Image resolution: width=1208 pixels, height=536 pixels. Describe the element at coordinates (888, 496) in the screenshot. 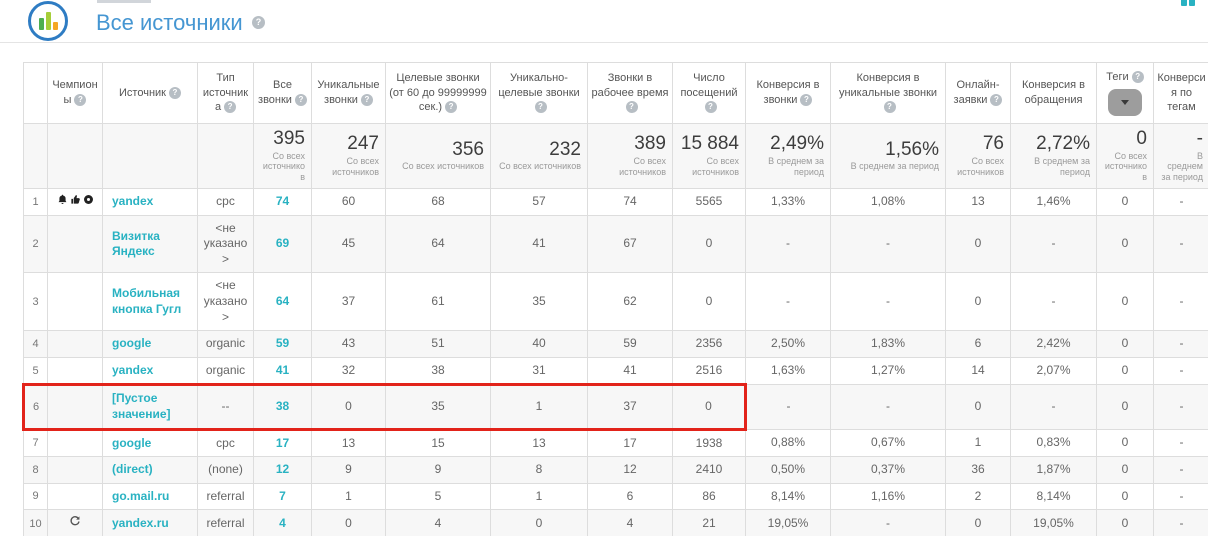

I see `conv-unique-value: 1,16%` at that location.